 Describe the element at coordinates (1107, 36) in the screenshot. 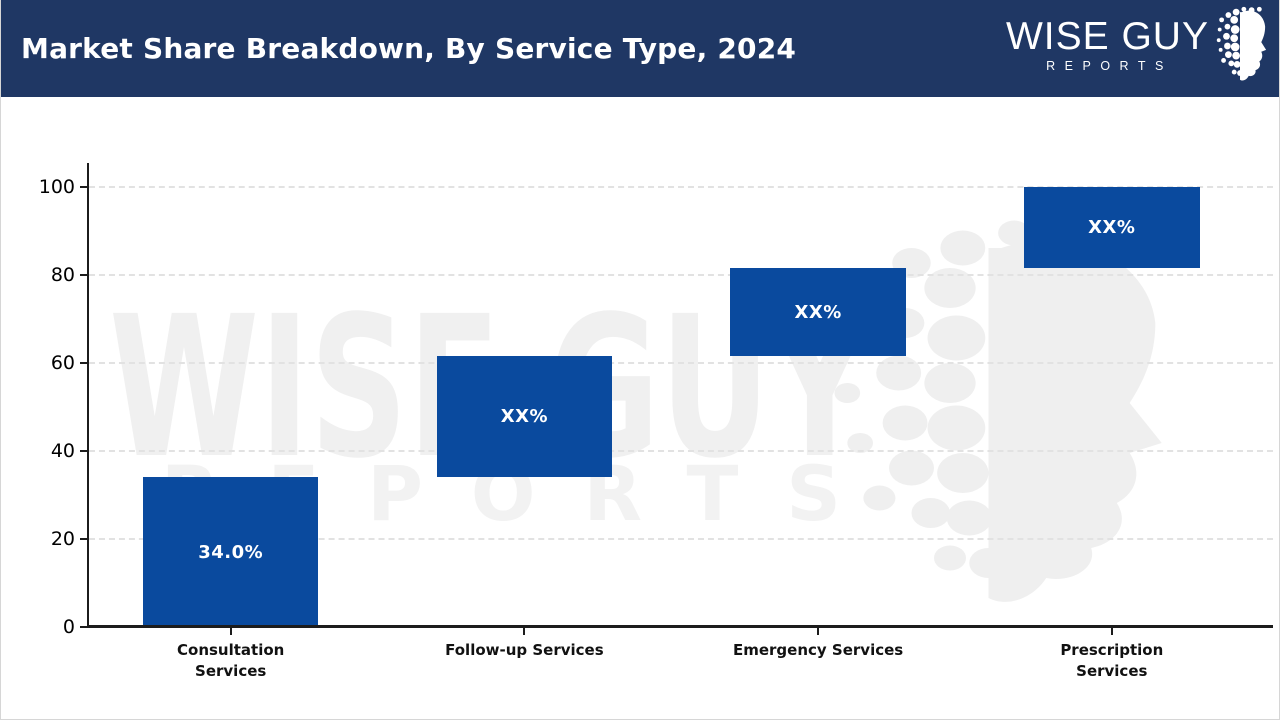

I see `brand-name: WISE GUY` at that location.